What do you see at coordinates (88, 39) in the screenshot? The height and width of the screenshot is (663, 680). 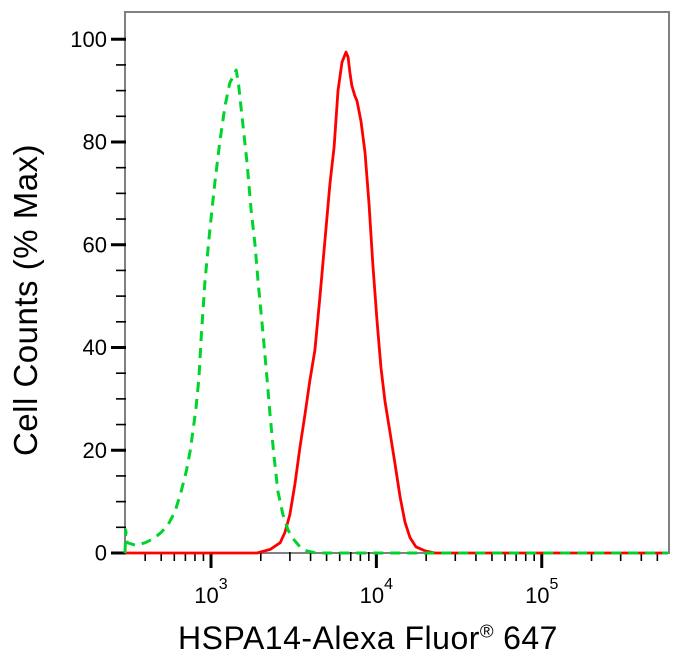 I see `y-tick-label: 100` at bounding box center [88, 39].